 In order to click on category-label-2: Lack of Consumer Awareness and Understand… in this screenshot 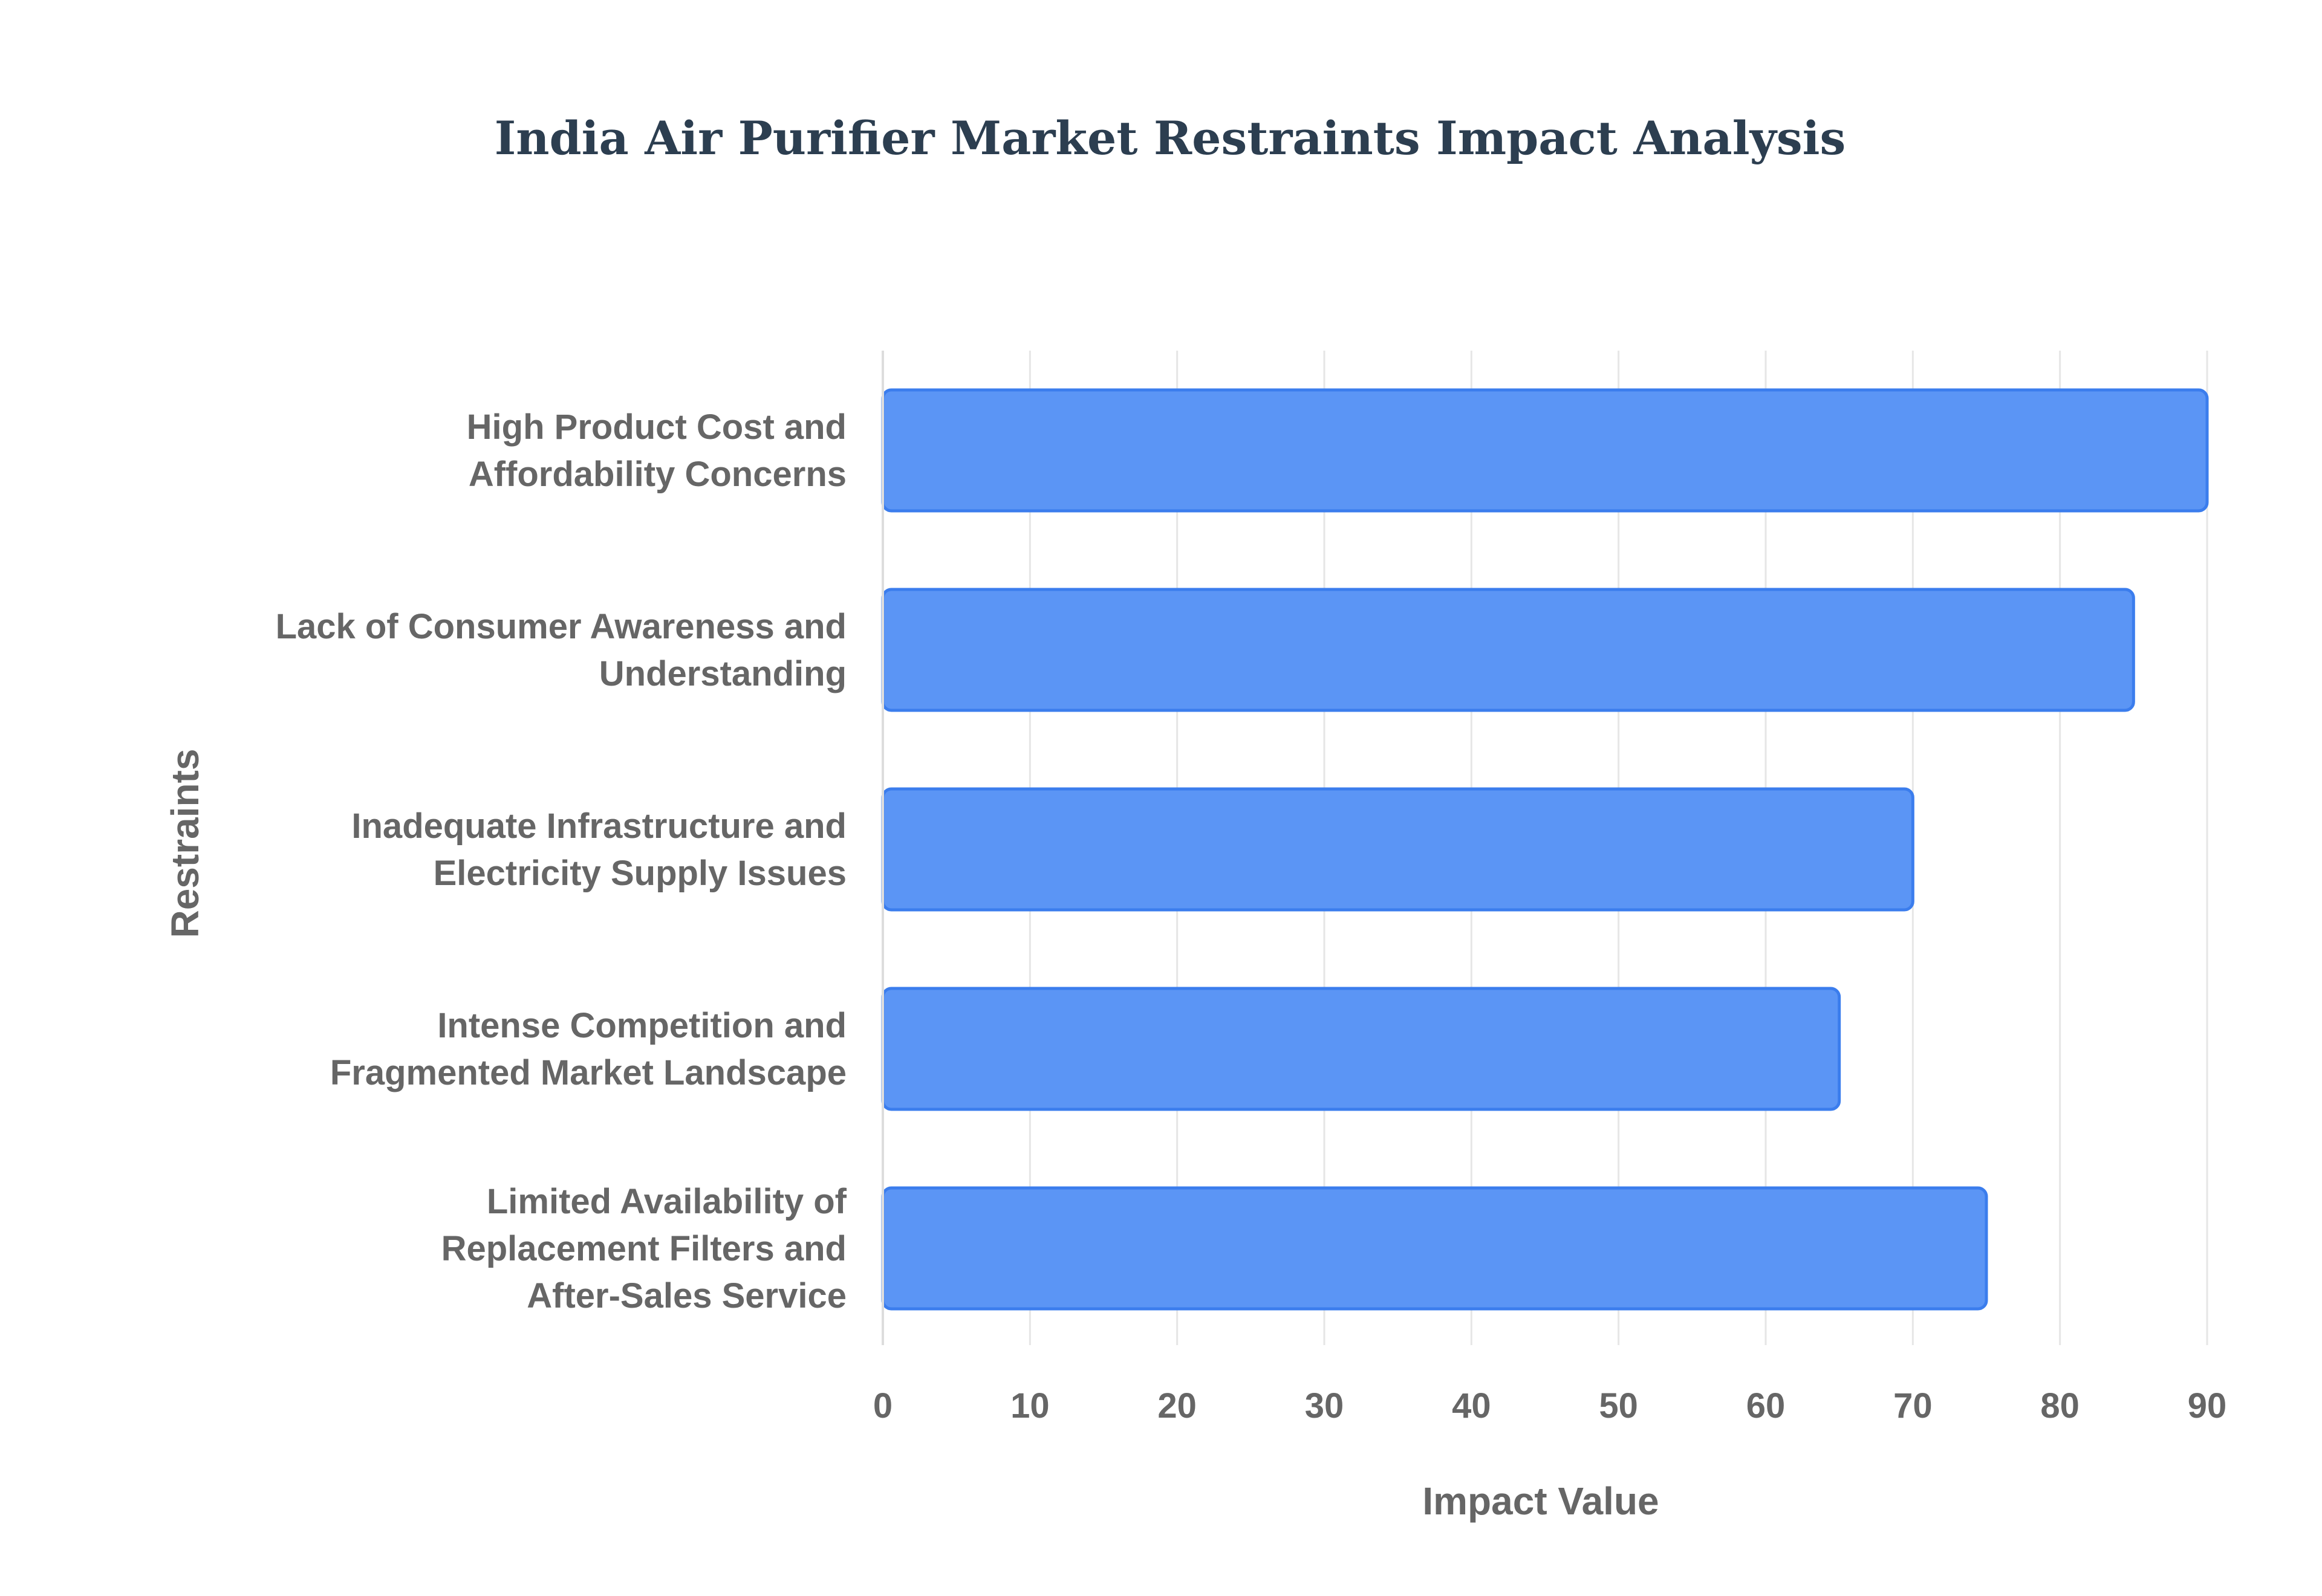, I will do `click(561, 650)`.